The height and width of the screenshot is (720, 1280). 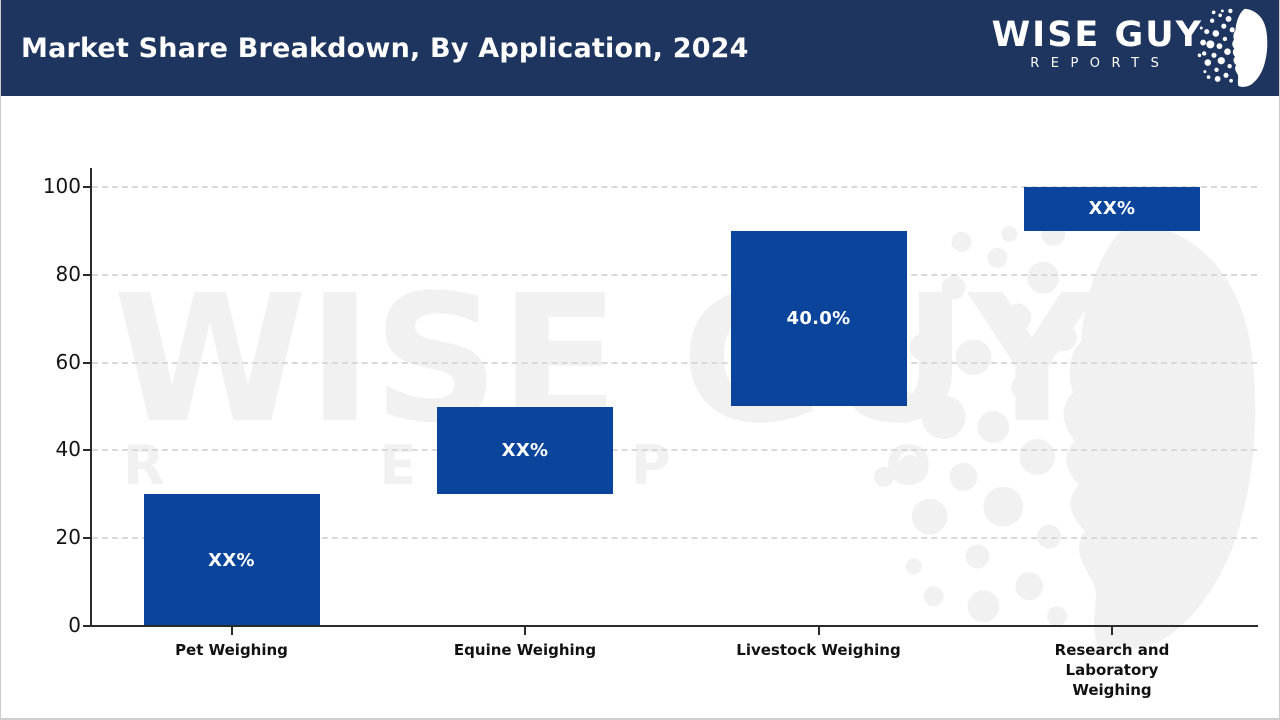 I want to click on y-tick-label-20: 20, so click(x=68, y=537).